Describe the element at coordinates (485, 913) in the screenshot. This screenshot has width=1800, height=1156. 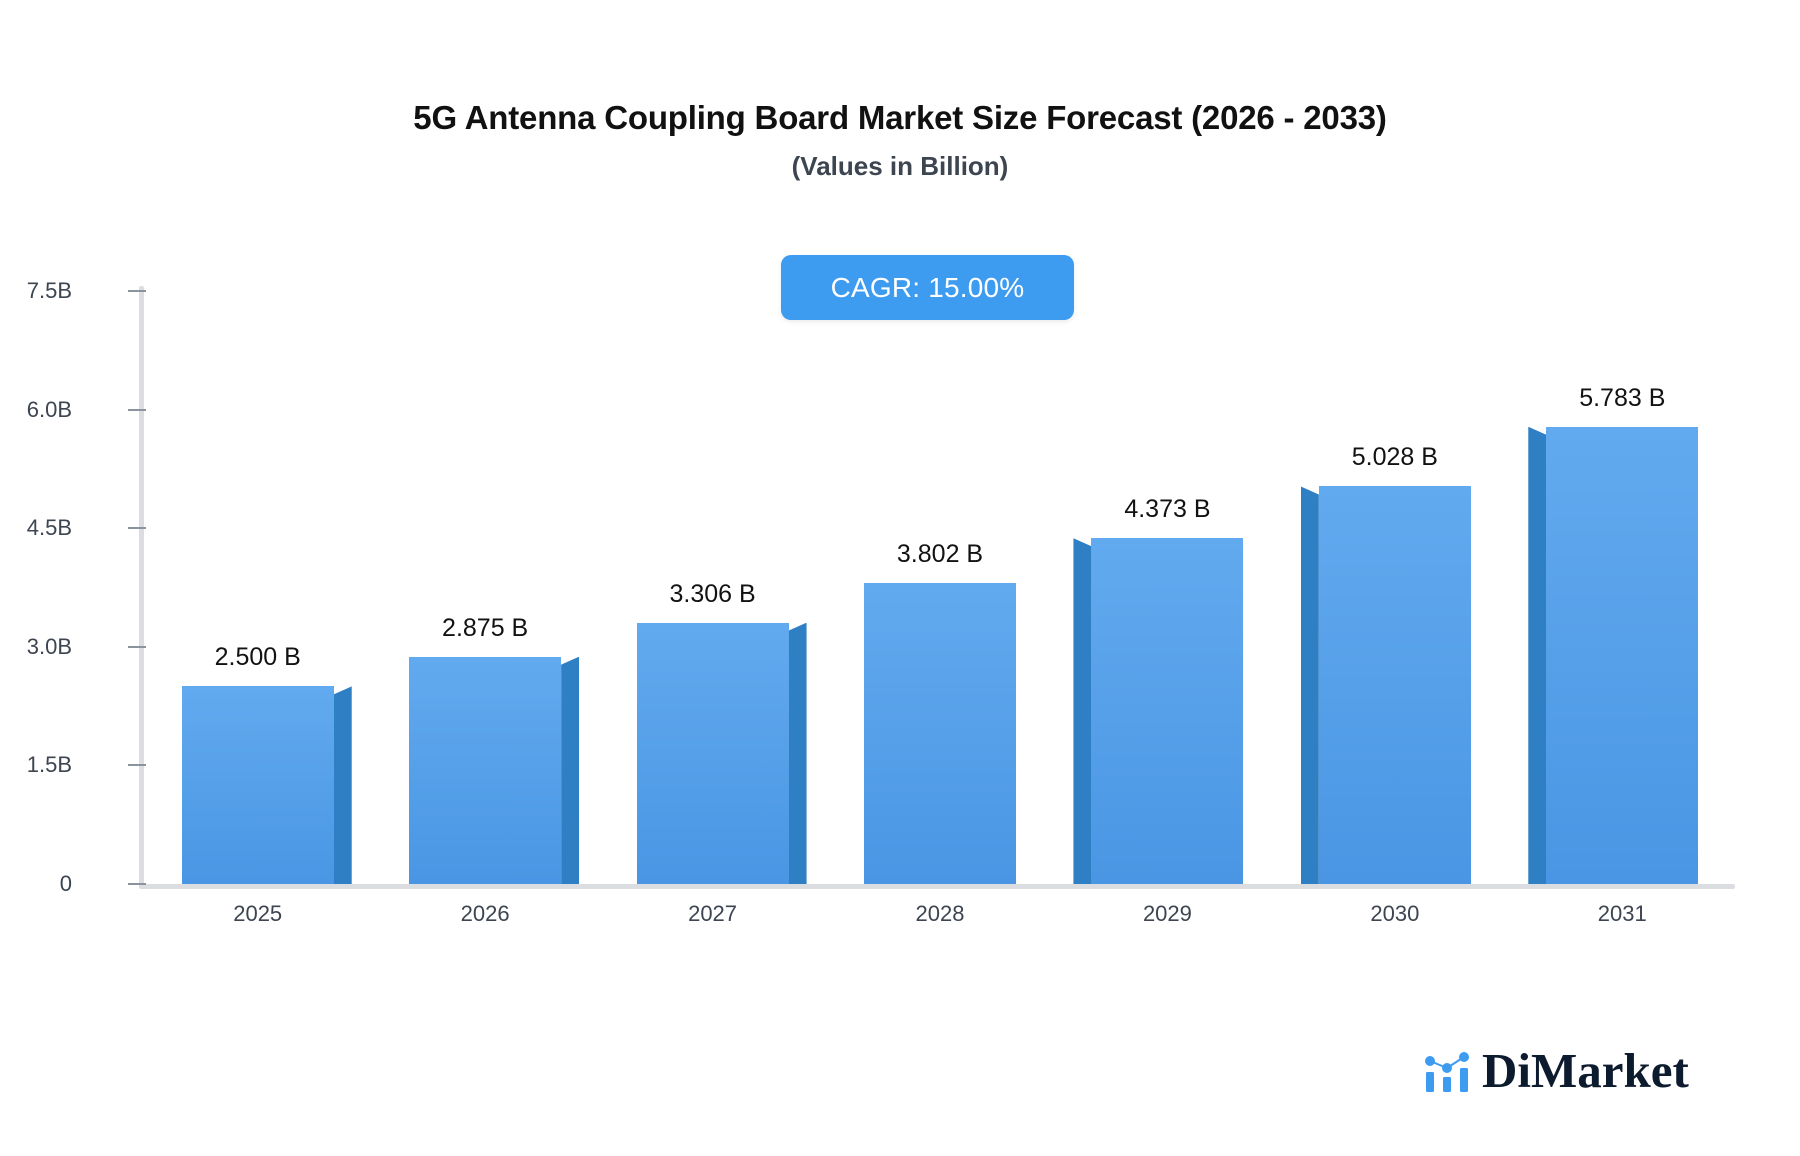
I see `x-axis-tick-label: 2026` at that location.